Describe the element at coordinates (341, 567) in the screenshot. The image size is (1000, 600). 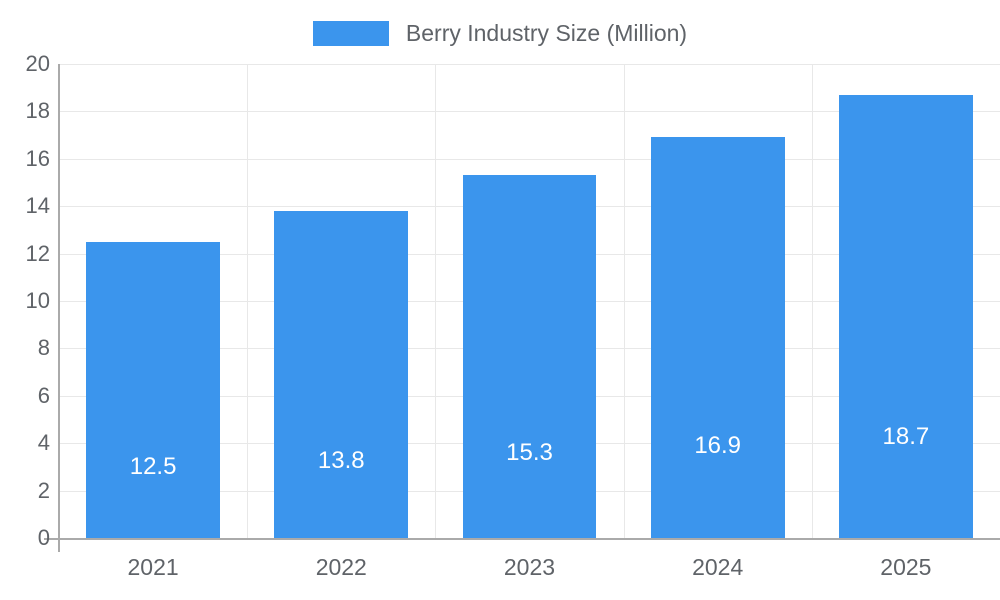
I see `x-axis-tick-label-2022: 2022` at that location.